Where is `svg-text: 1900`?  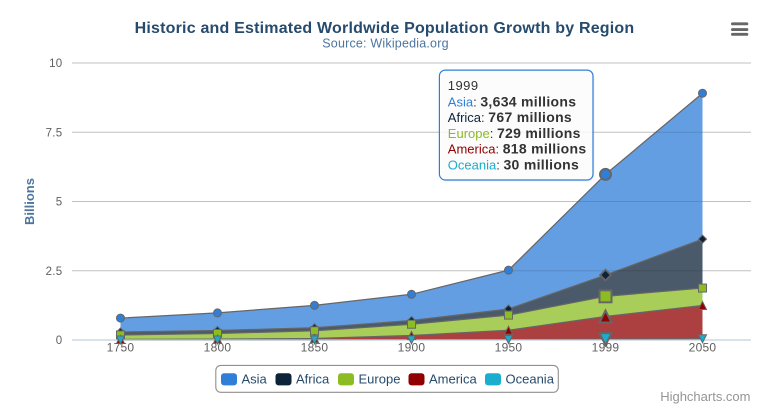 svg-text: 1900 is located at coordinates (412, 348).